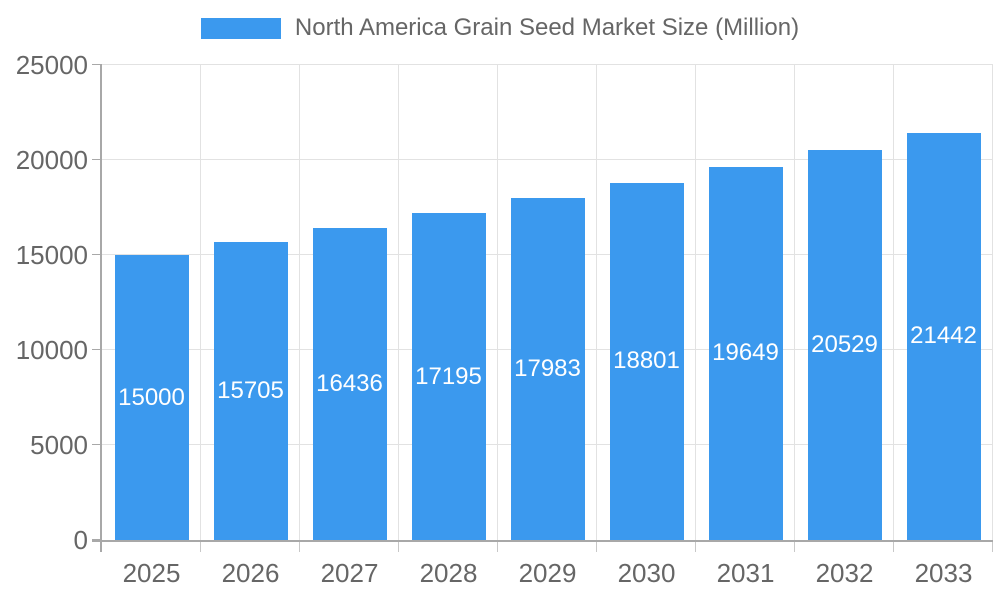 This screenshot has width=1000, height=600. I want to click on bar-value-label: 16436, so click(349, 383).